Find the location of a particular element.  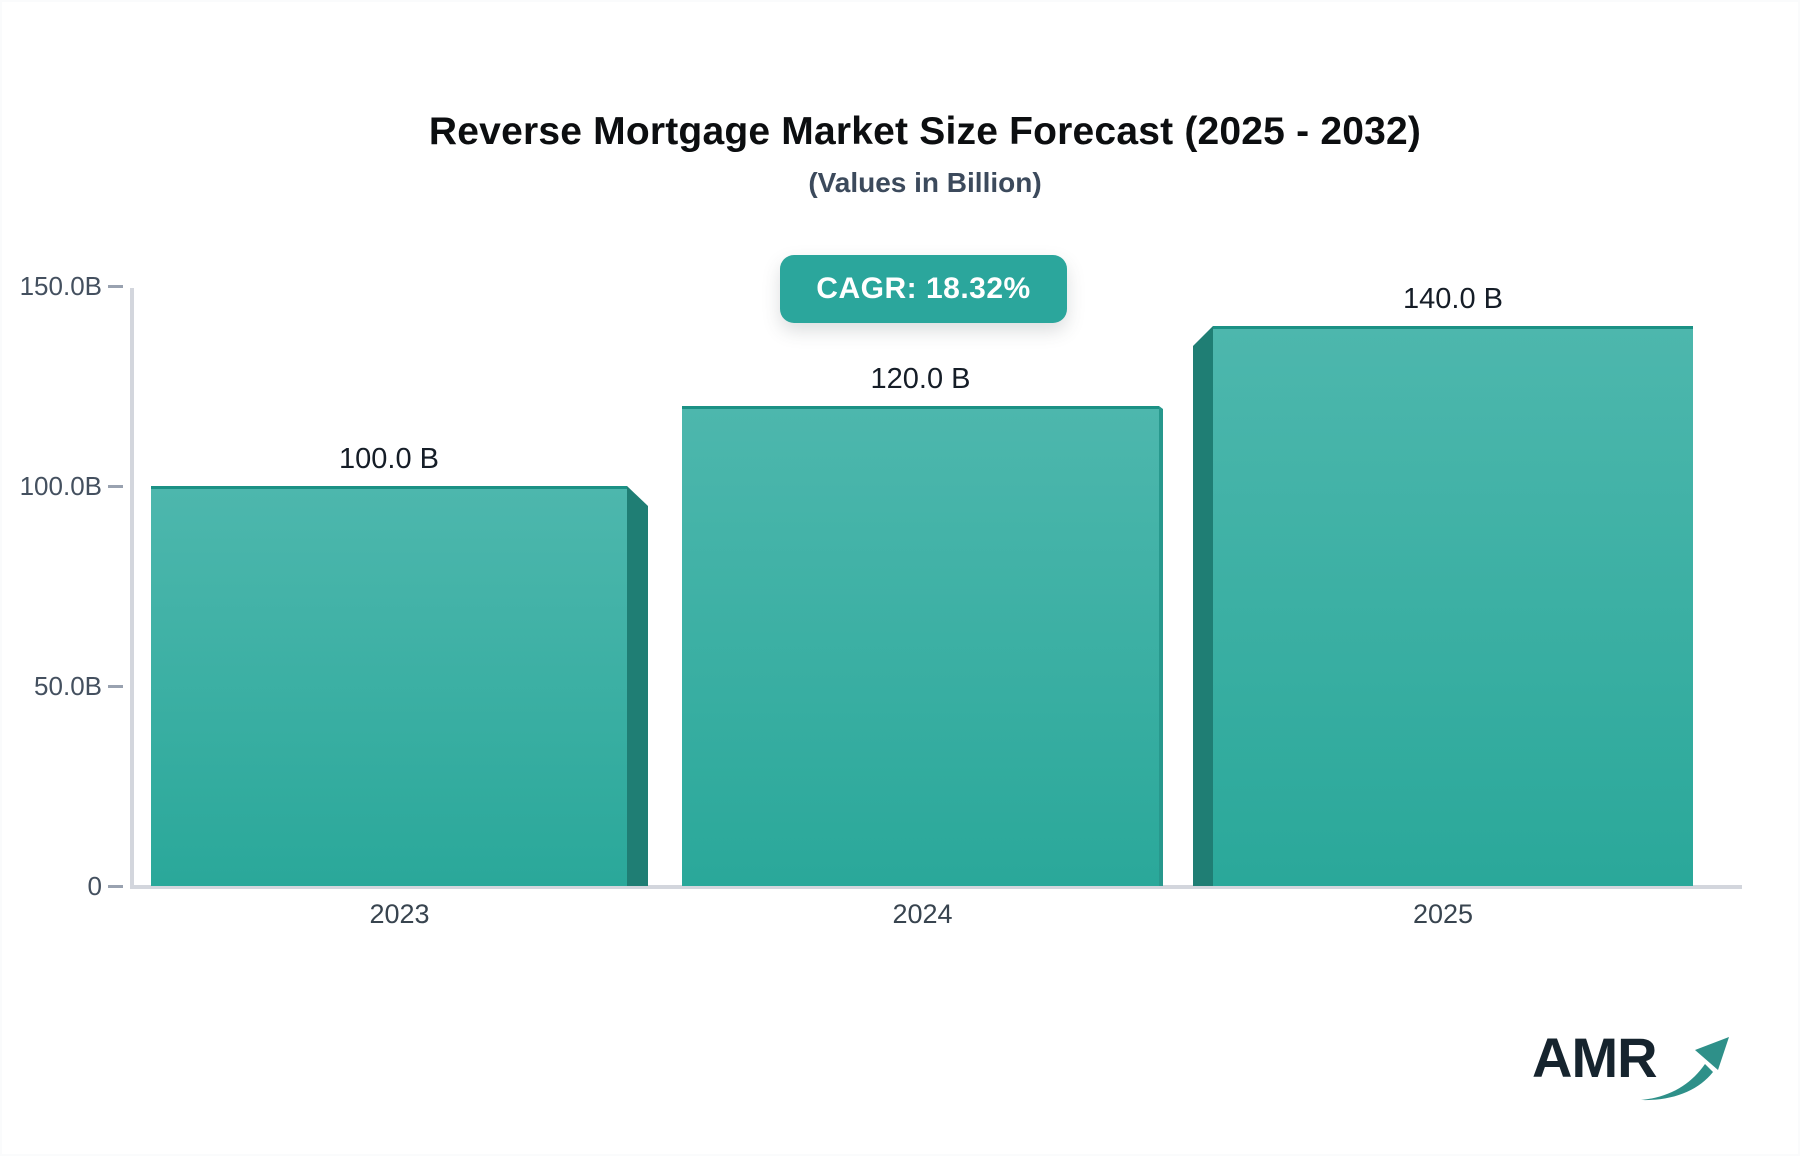

y-axis-label: 50.0B is located at coordinates (68, 686).